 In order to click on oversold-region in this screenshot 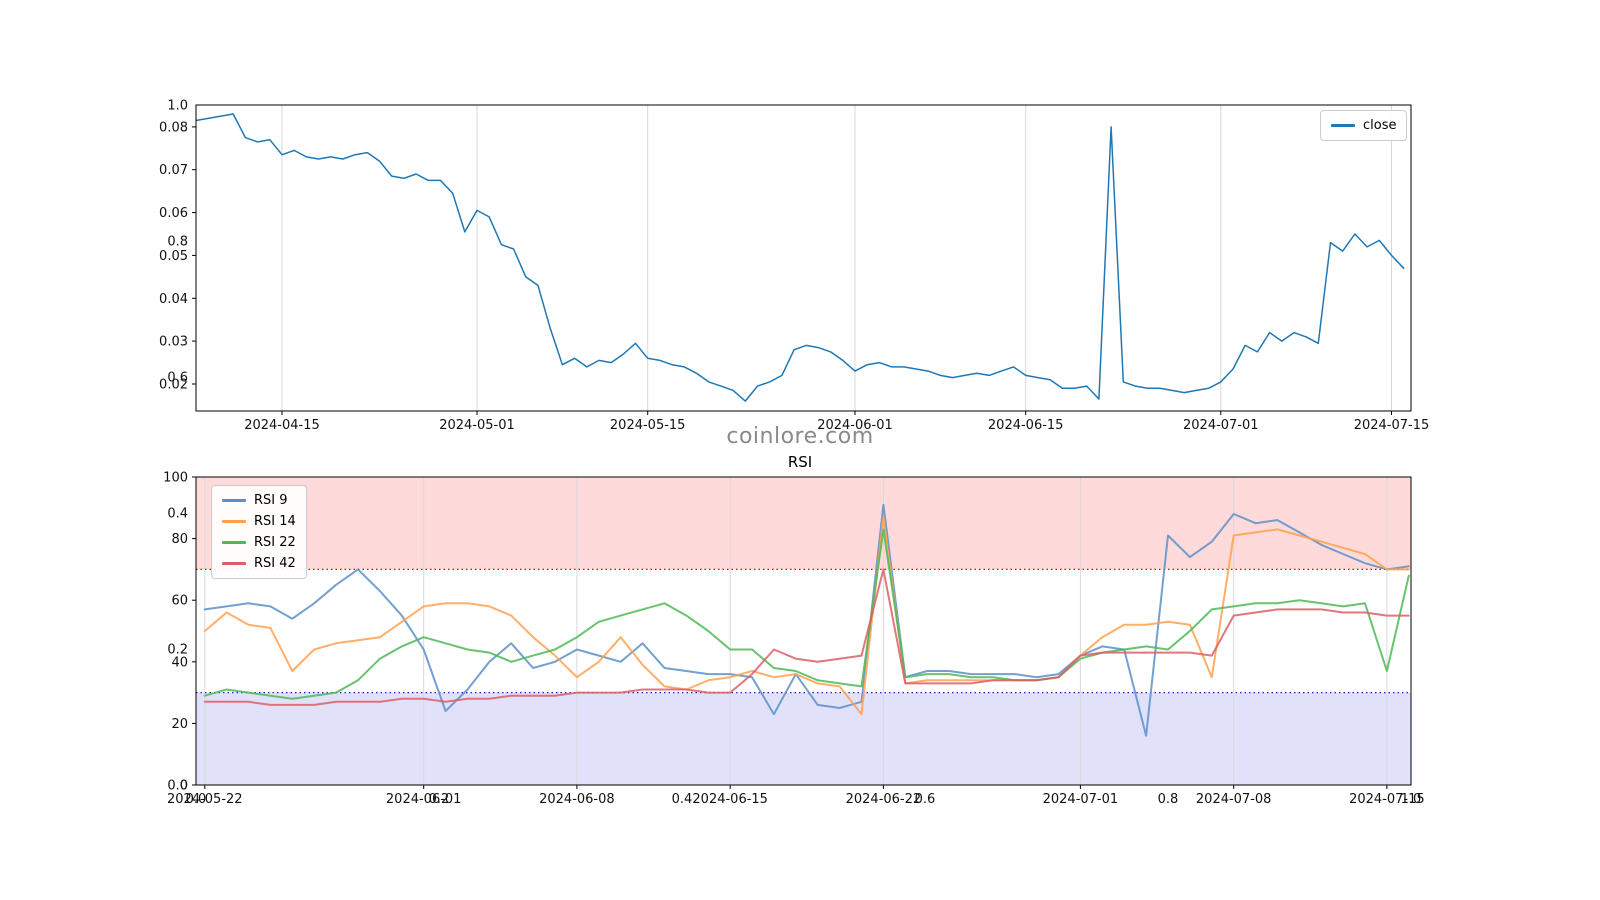, I will do `click(803, 738)`.